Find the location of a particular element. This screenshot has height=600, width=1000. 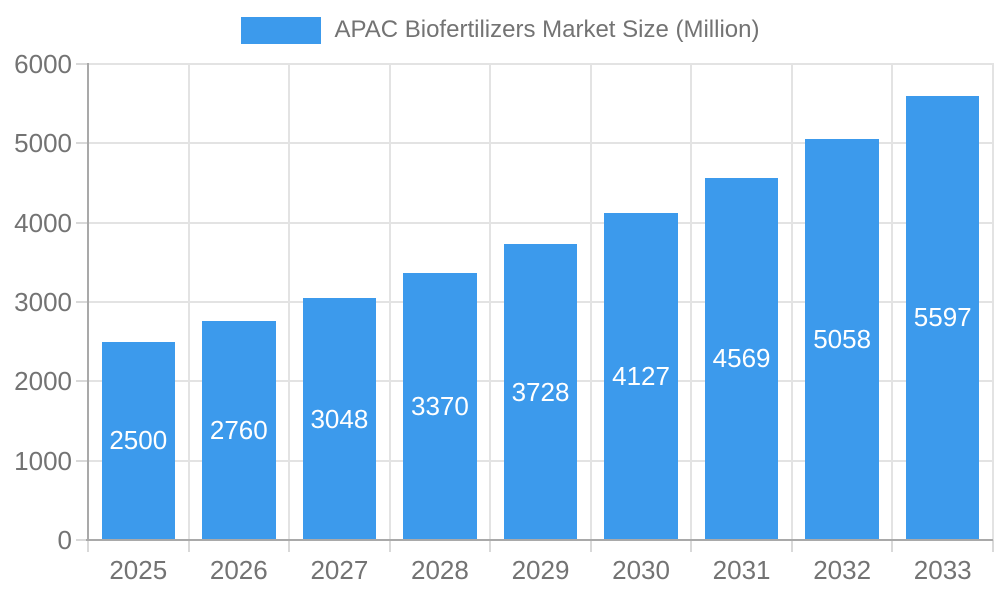

bar-value-label: 2500 is located at coordinates (138, 440).